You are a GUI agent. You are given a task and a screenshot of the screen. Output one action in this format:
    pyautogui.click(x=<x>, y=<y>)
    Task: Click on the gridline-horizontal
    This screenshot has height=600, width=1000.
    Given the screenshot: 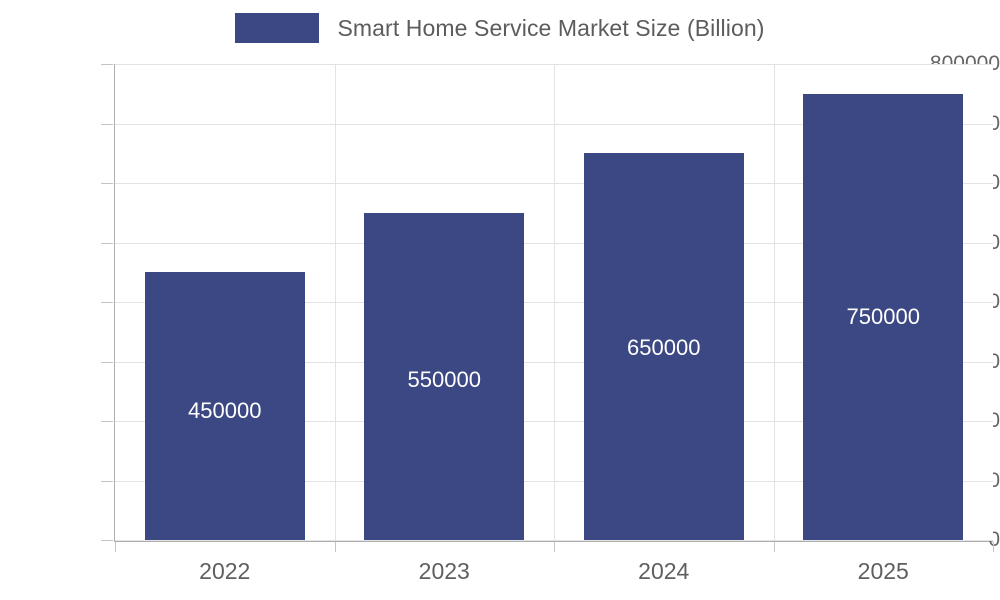 What is the action you would take?
    pyautogui.click(x=554, y=540)
    